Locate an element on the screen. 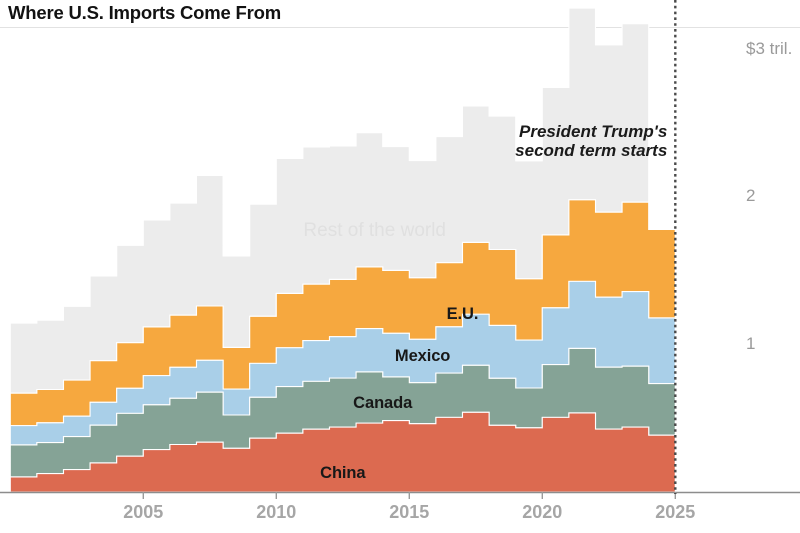  series-label-canada: Canada is located at coordinates (383, 403).